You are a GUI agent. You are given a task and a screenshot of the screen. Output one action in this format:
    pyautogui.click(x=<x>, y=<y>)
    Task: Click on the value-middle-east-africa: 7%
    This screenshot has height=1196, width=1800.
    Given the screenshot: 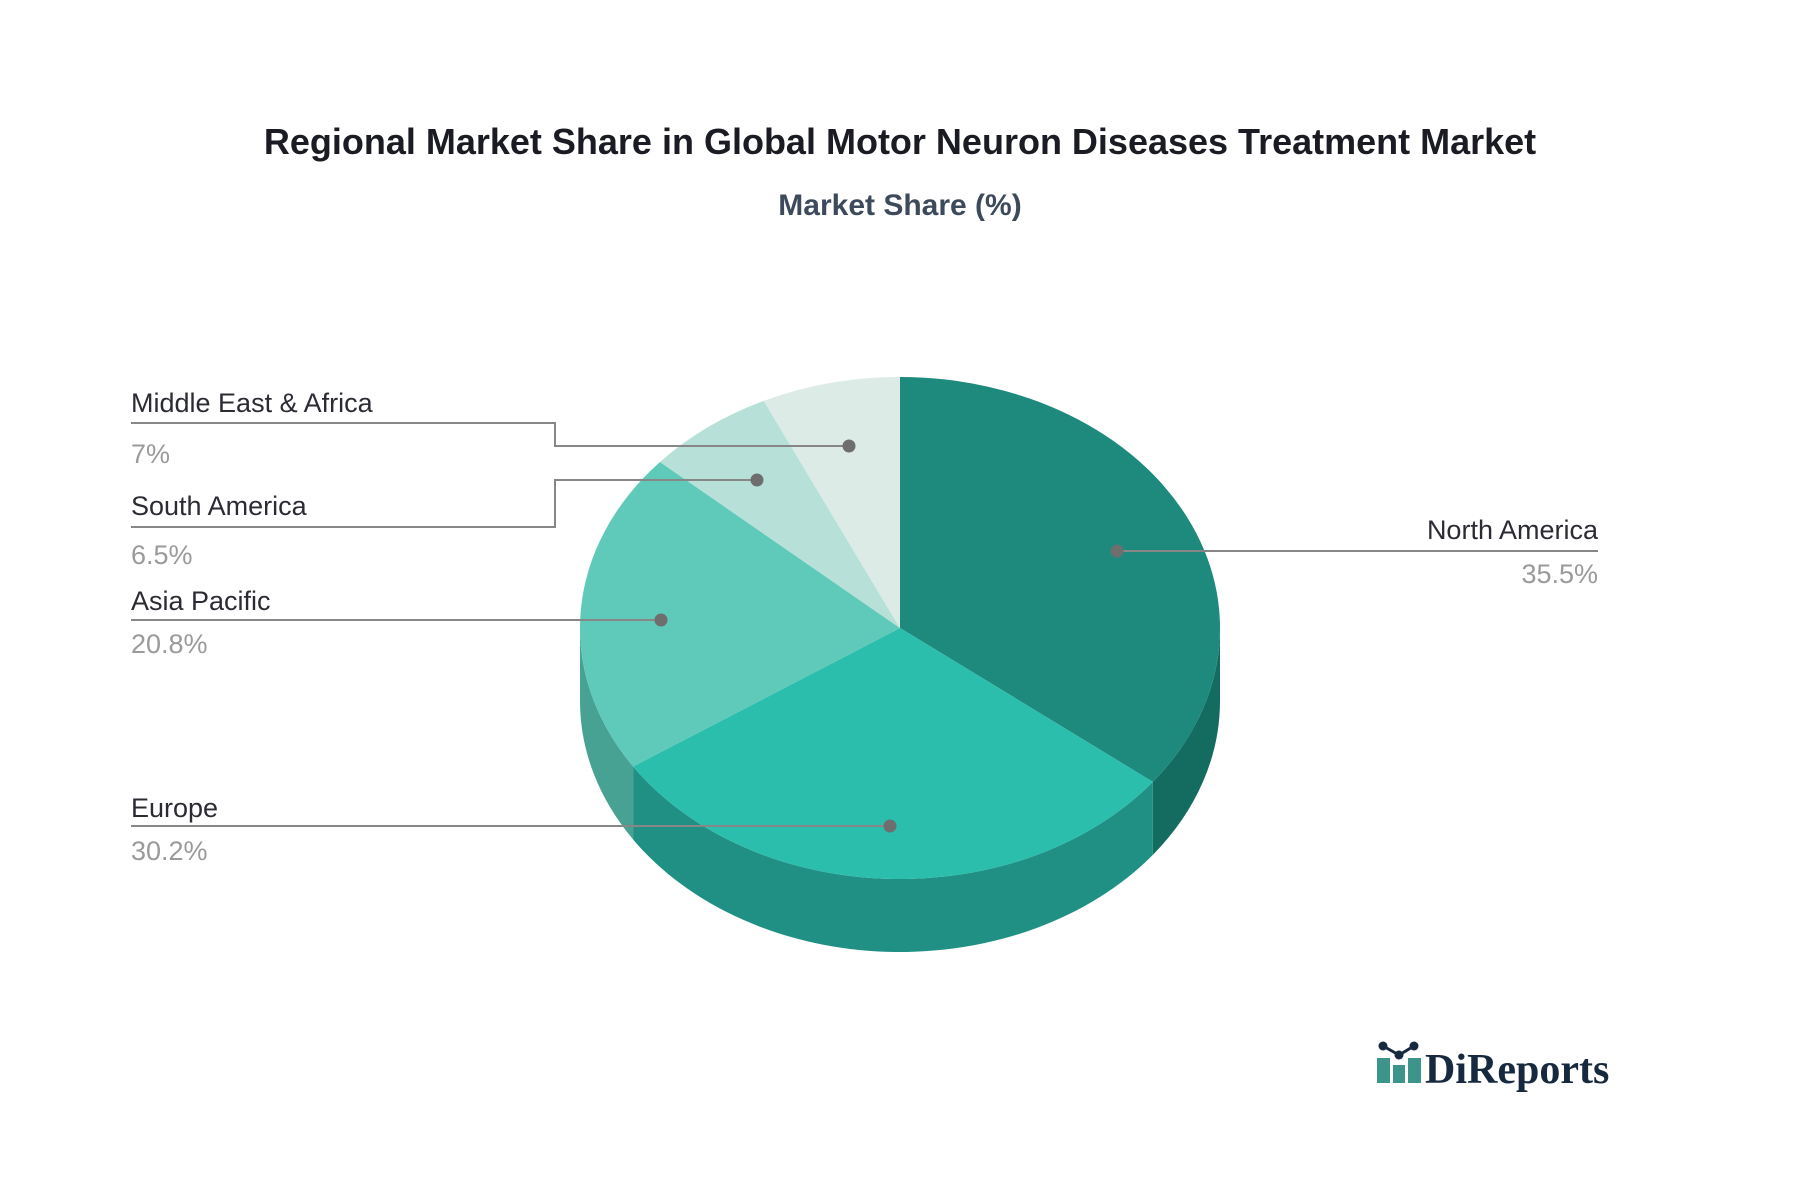 What is the action you would take?
    pyautogui.click(x=151, y=454)
    